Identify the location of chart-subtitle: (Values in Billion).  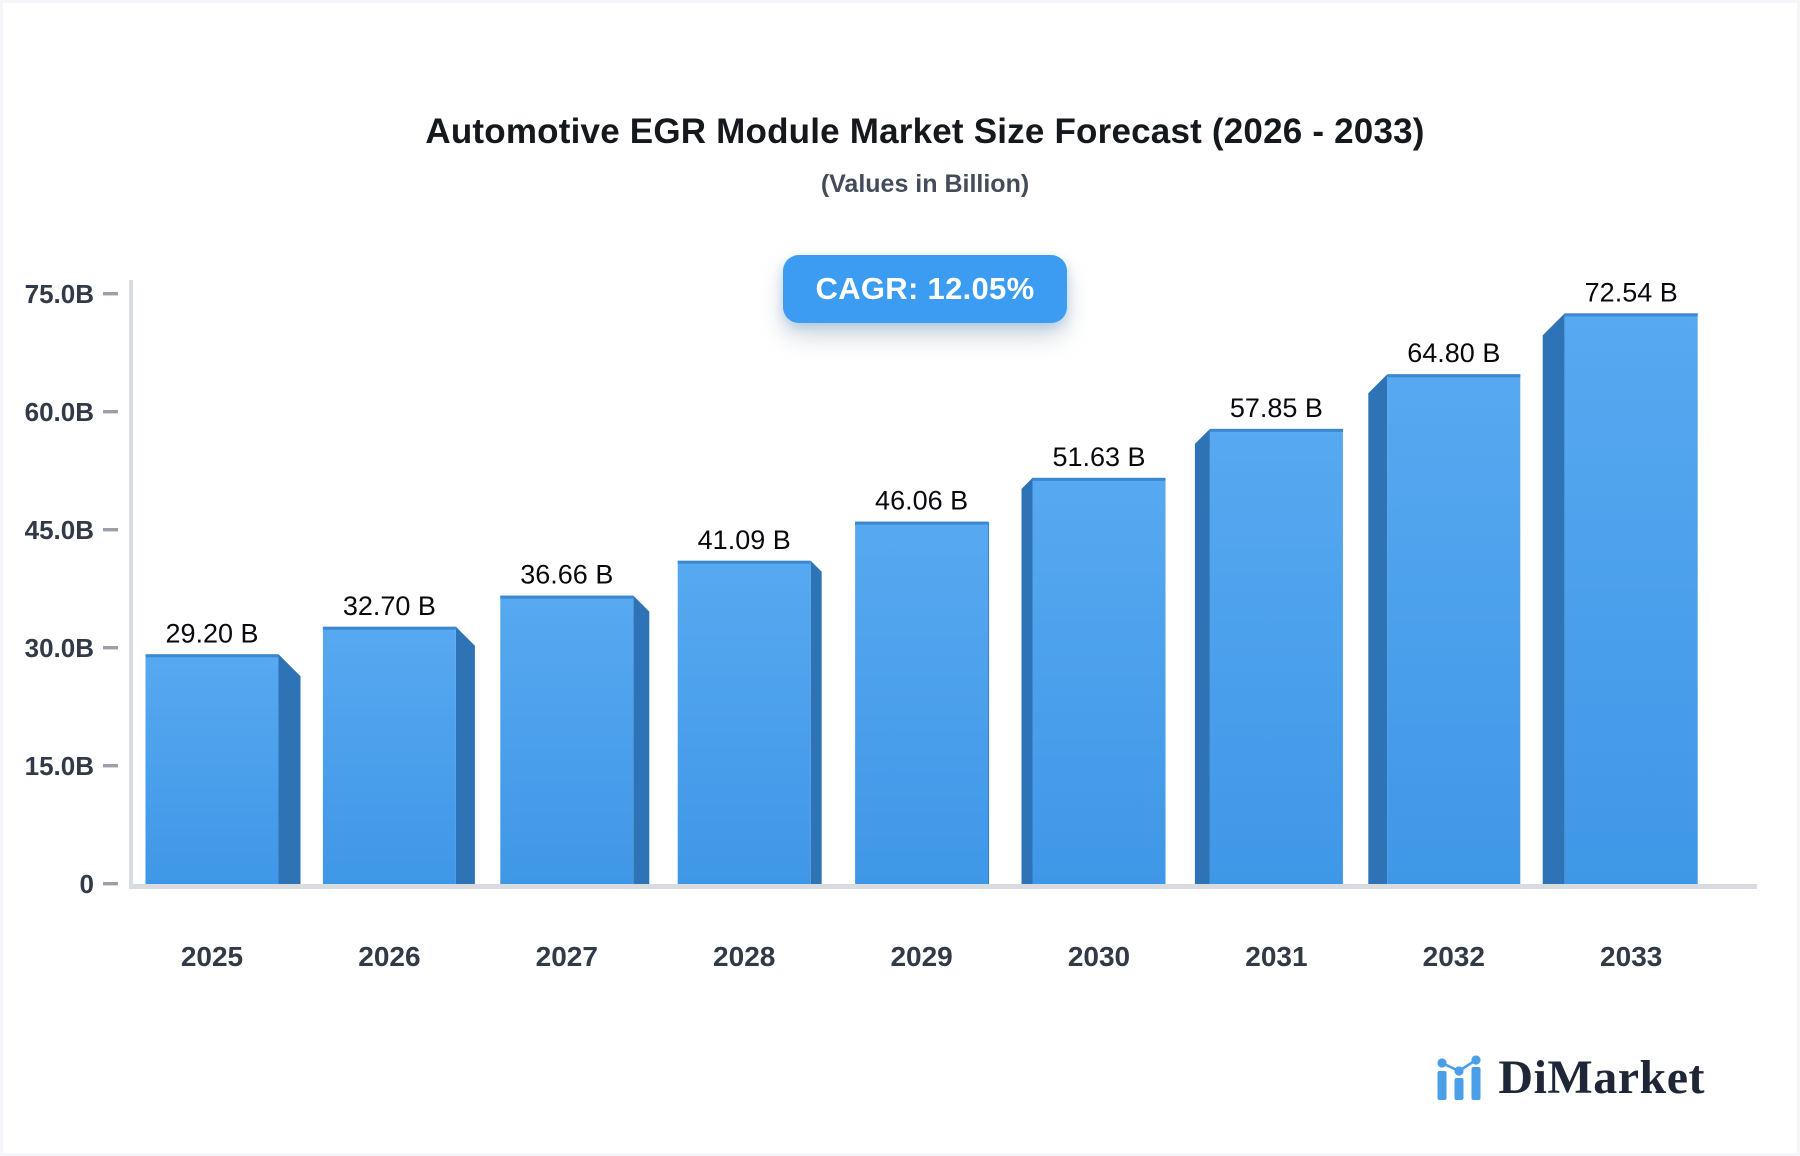
(925, 184).